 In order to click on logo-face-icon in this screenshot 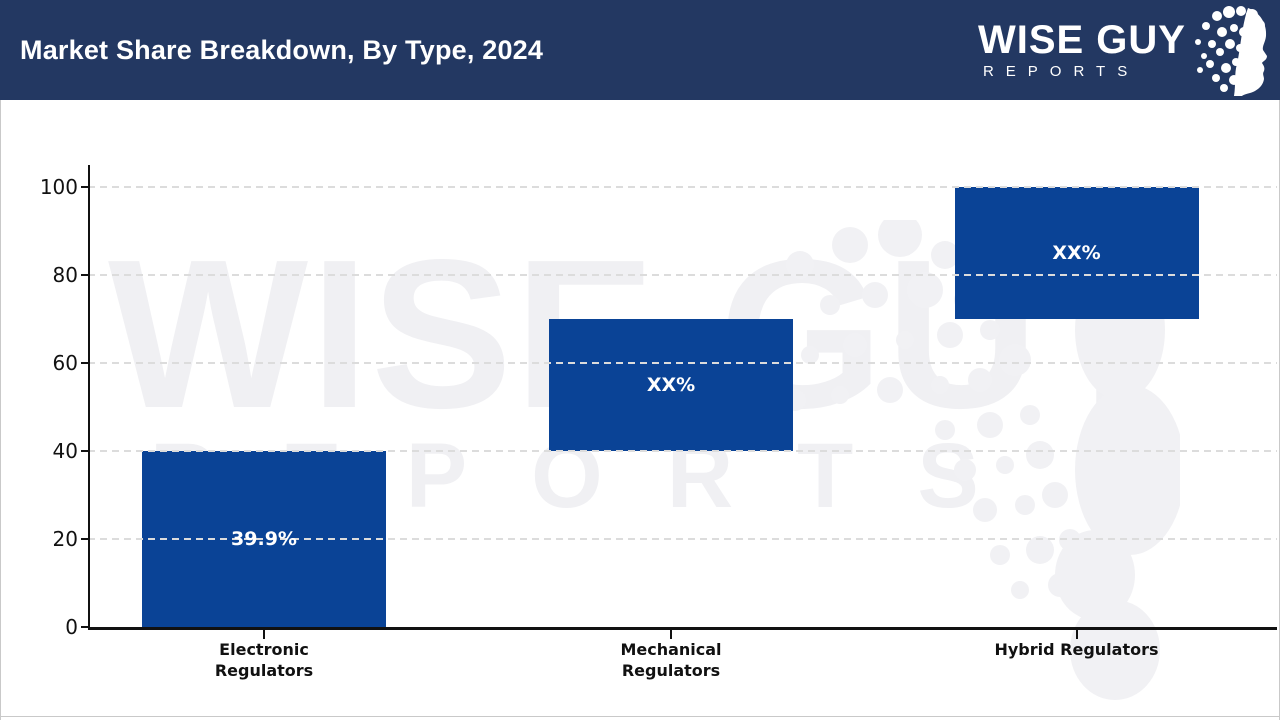, I will do `click(1231, 51)`.